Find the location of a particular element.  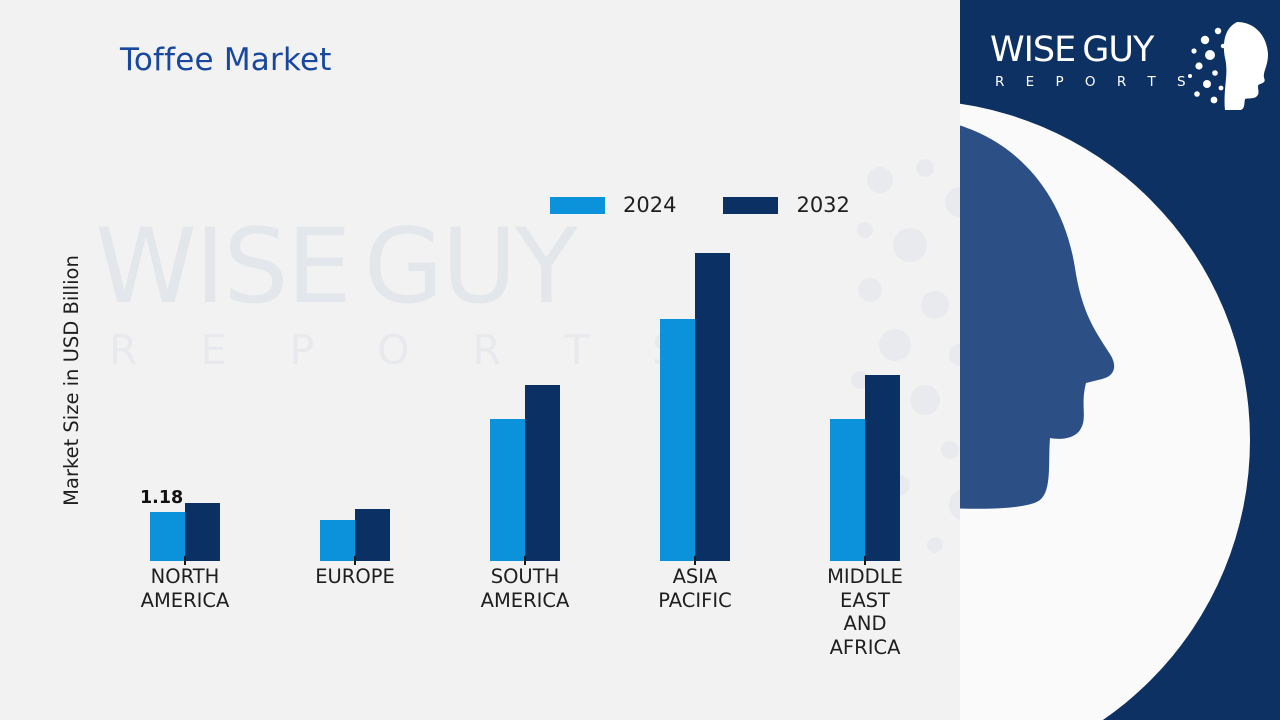

category-label: EUROPE is located at coordinates (355, 577).